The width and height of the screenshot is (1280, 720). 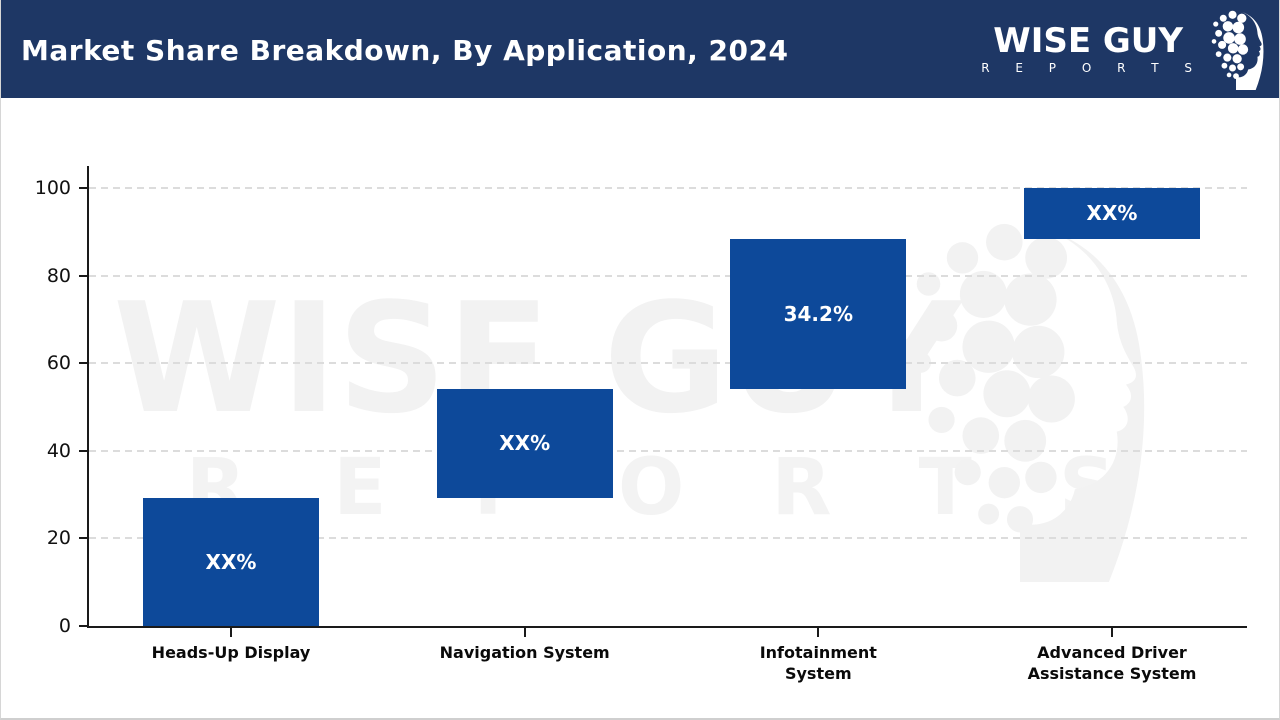 I want to click on x-category-label: Heads-Up Display, so click(x=231, y=652).